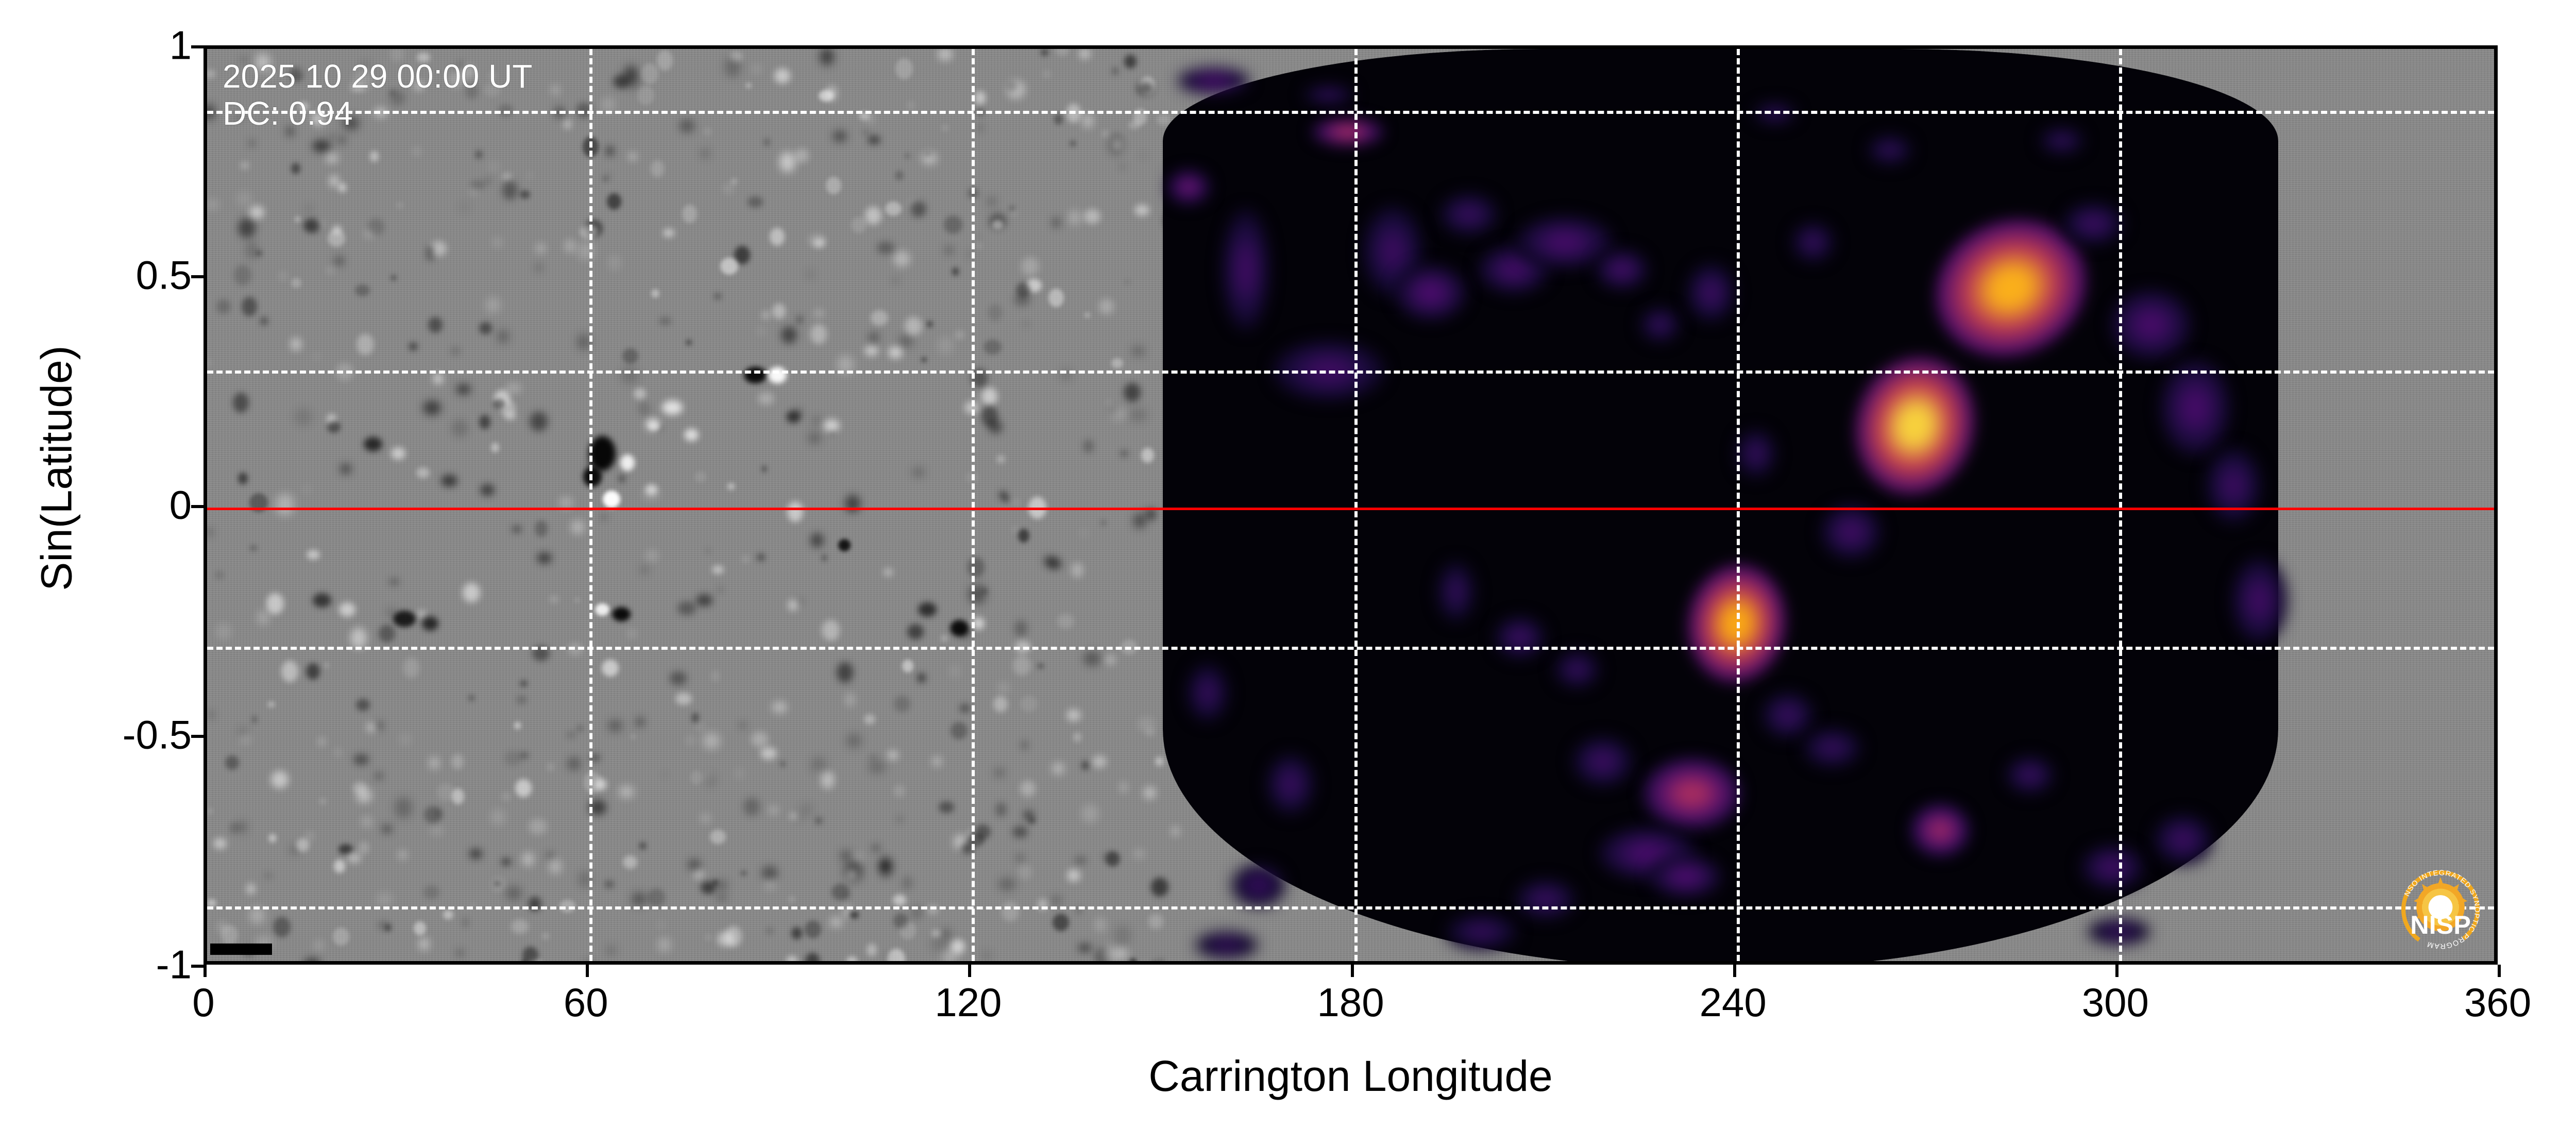 This screenshot has height=1128, width=2576. Describe the element at coordinates (163, 275) in the screenshot. I see `y-tick-label: 0.5` at that location.